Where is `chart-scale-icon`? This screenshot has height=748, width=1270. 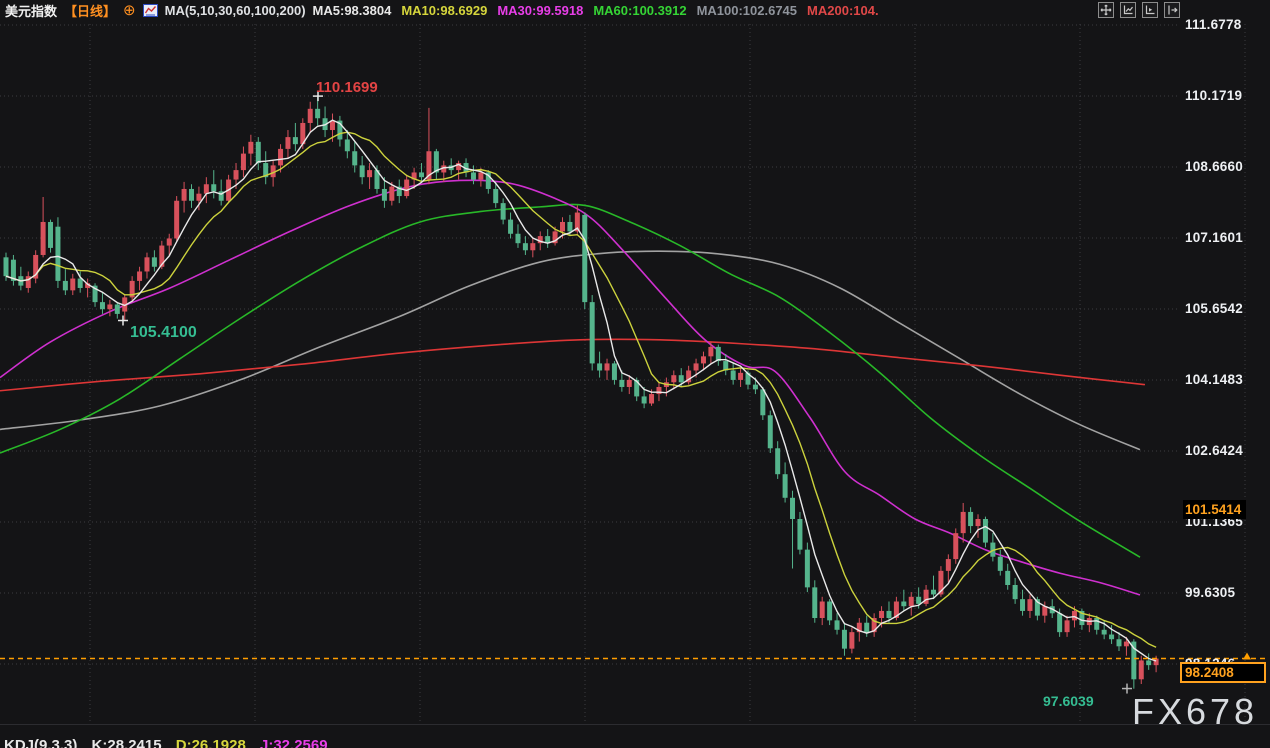
chart-scale-icon is located at coordinates (1128, 10).